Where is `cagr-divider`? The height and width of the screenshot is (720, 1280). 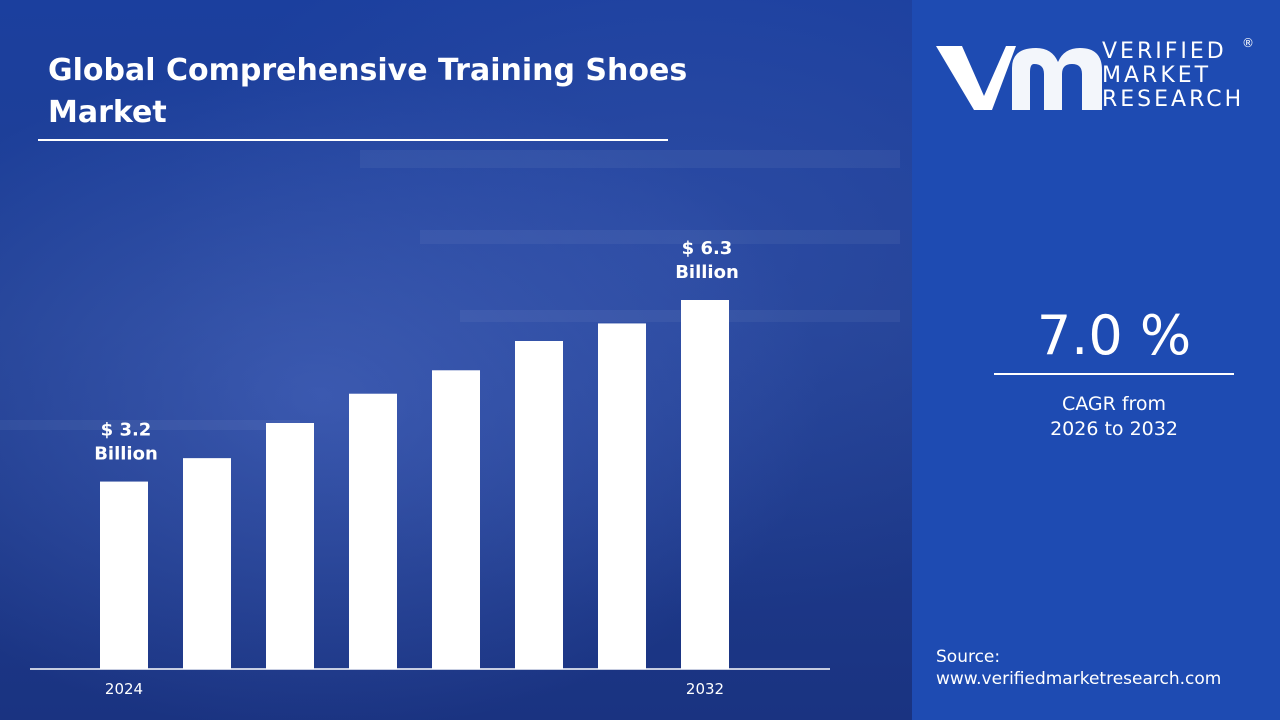 cagr-divider is located at coordinates (1114, 374).